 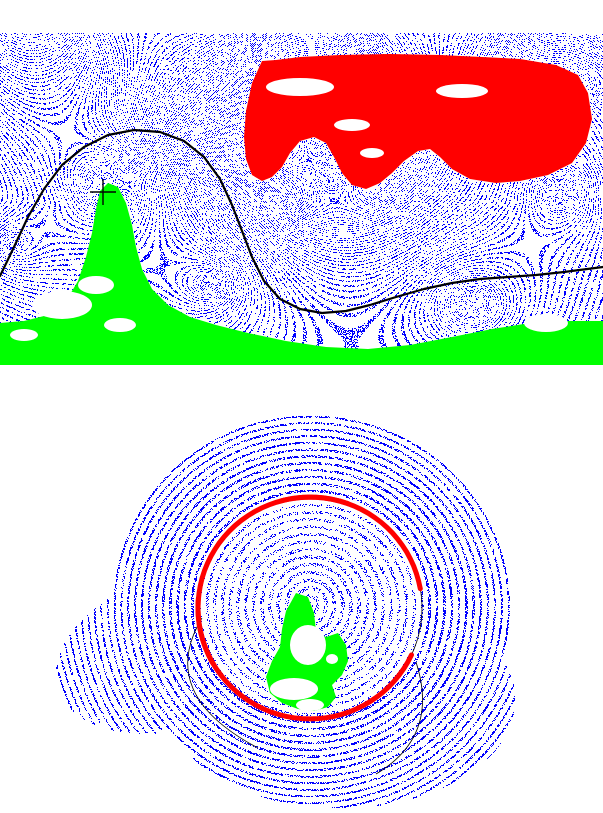 I want to click on bottom-green-core, so click(x=307, y=652).